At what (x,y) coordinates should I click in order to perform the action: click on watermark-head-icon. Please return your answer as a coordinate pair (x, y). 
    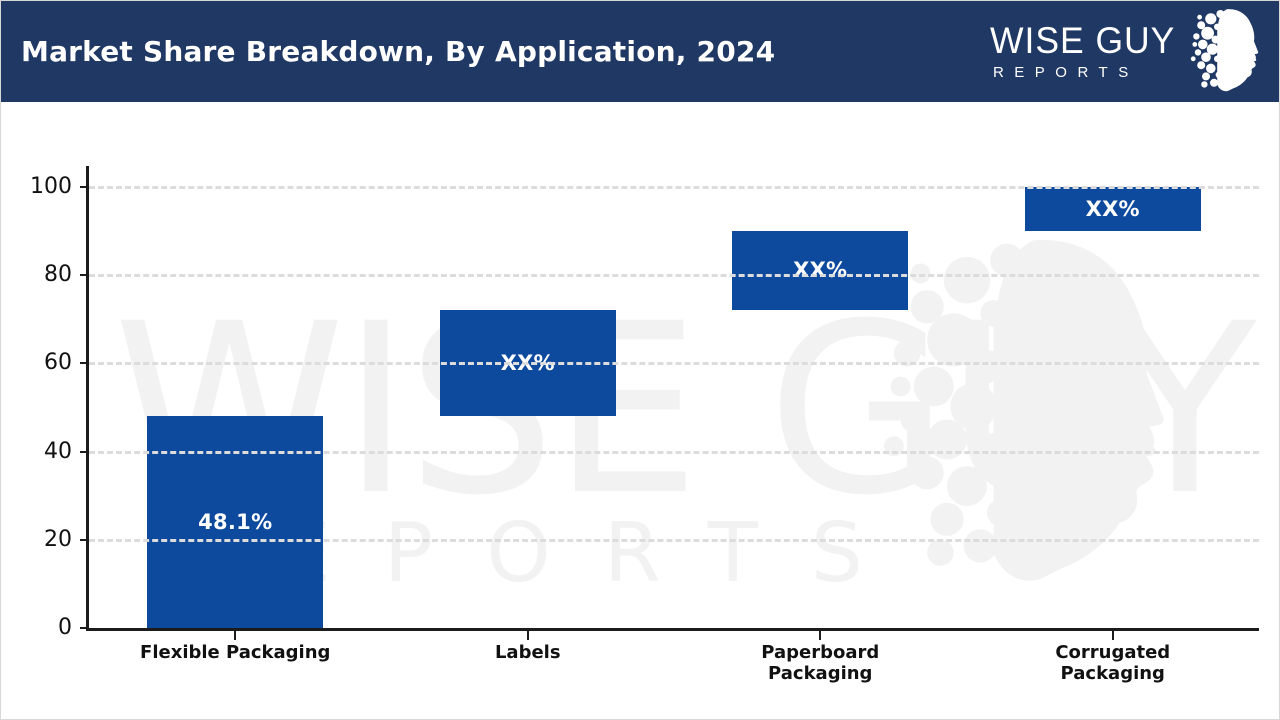
    Looking at the image, I should click on (1023, 410).